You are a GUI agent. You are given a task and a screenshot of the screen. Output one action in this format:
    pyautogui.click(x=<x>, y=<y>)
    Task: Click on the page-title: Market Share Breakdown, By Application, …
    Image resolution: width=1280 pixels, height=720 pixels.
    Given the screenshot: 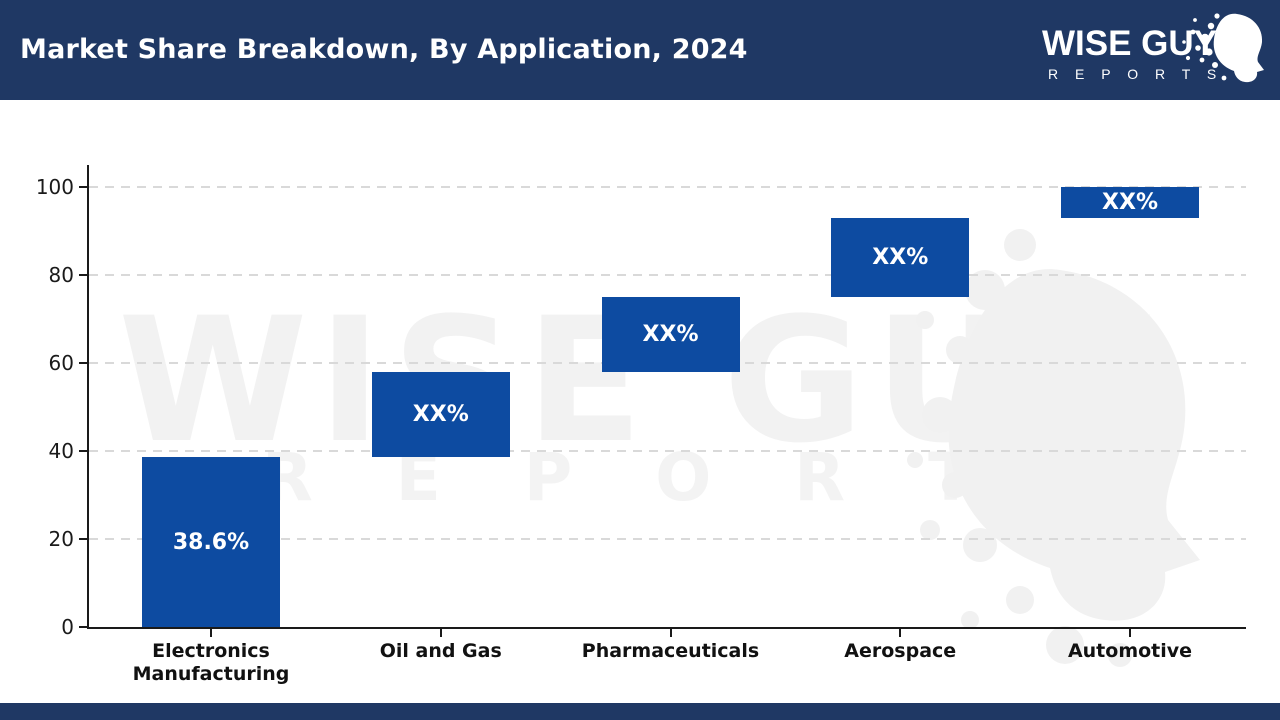 What is the action you would take?
    pyautogui.click(x=384, y=49)
    